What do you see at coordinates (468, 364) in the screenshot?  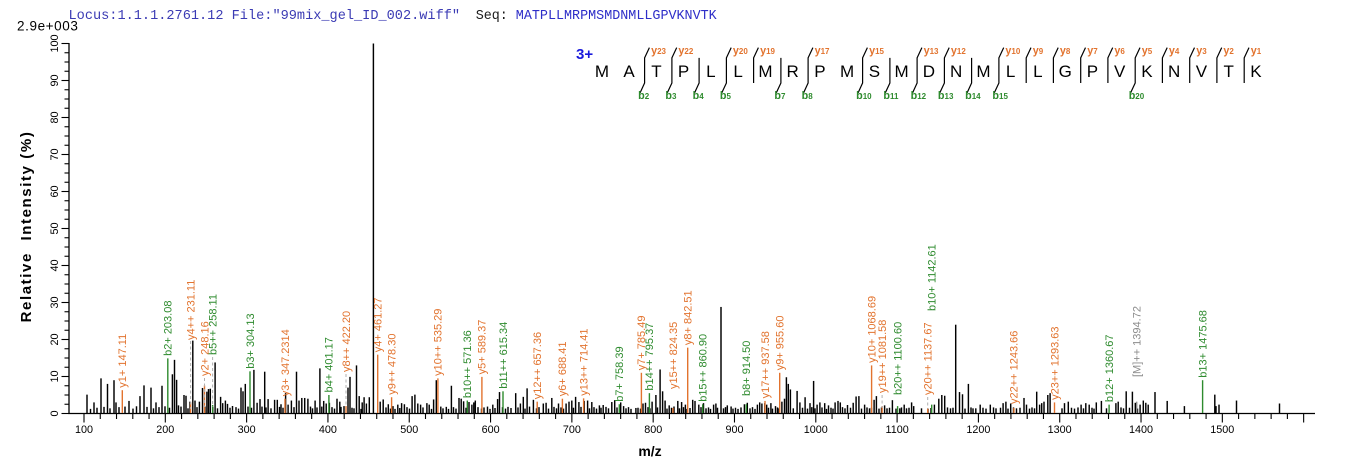 I see `svg-text: b10++ 571.36` at bounding box center [468, 364].